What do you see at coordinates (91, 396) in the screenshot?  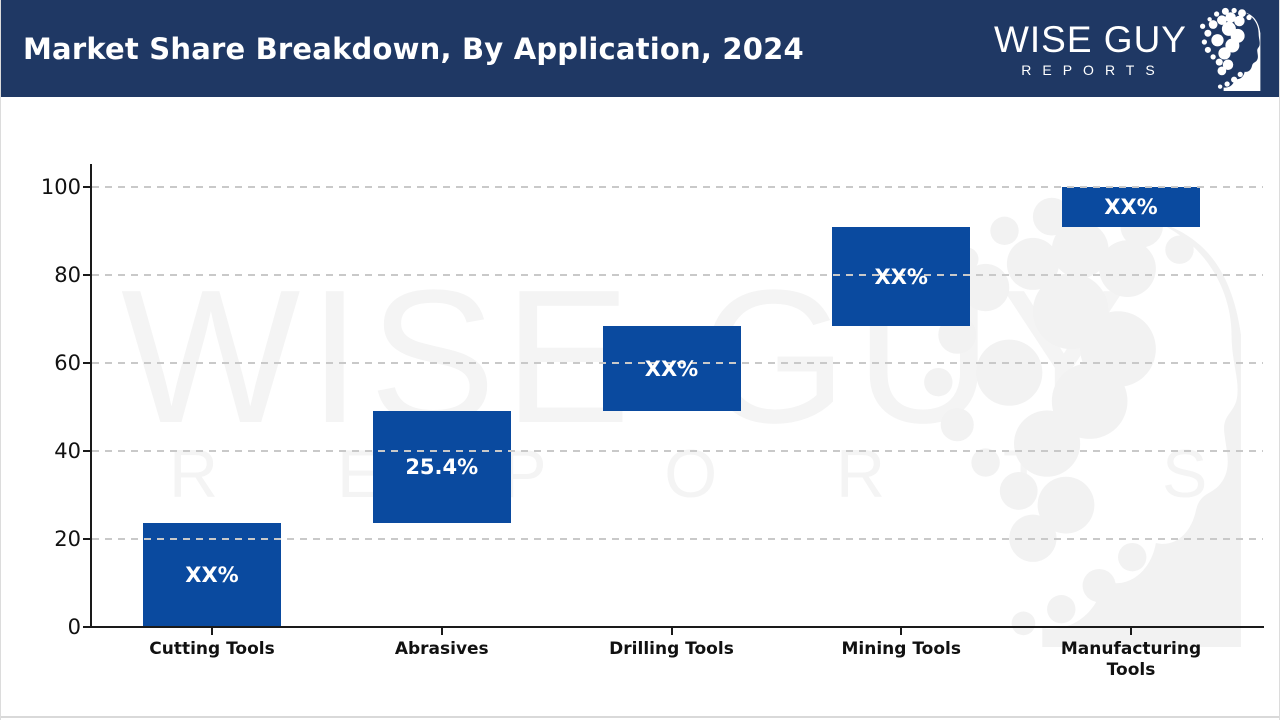 I see `y-axis-line` at bounding box center [91, 396].